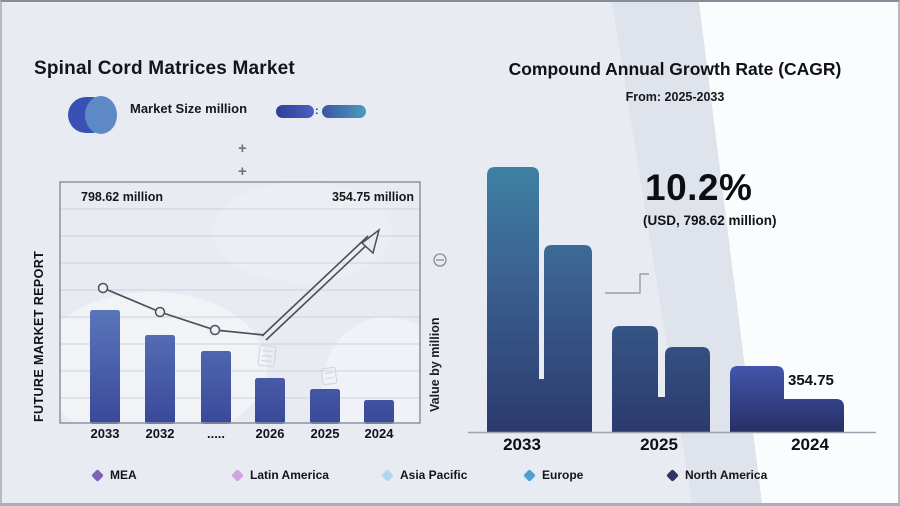 The height and width of the screenshot is (506, 900). Describe the element at coordinates (97, 475) in the screenshot. I see `mea-marker-icon` at that location.